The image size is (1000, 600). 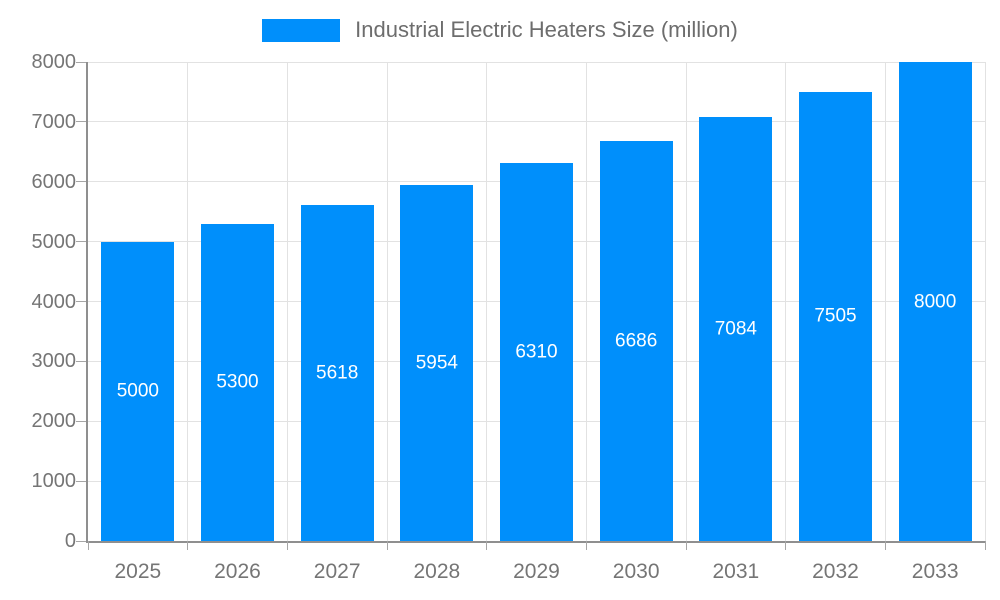 What do you see at coordinates (935, 571) in the screenshot?
I see `x-axis-label: 2033` at bounding box center [935, 571].